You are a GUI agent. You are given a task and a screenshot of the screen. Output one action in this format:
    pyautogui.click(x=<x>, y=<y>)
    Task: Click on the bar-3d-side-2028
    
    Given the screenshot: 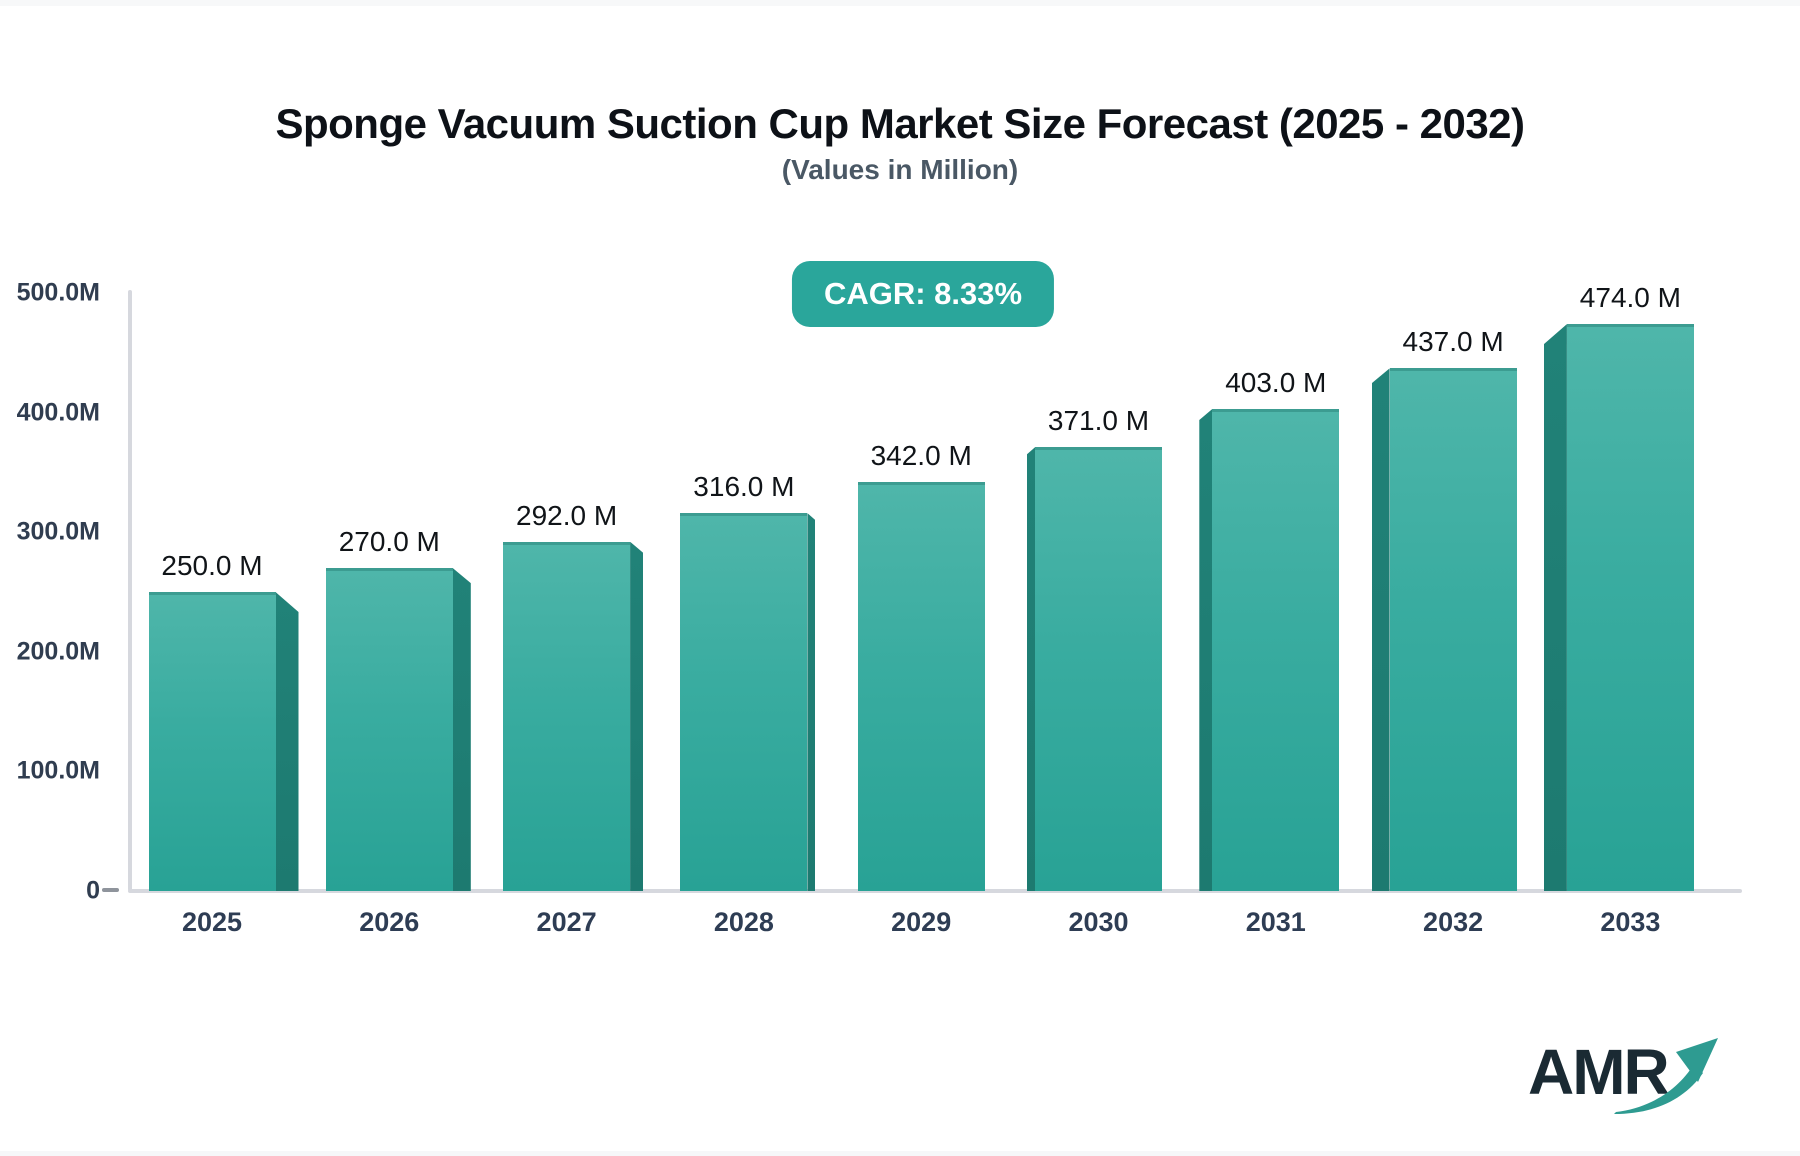 What is the action you would take?
    pyautogui.click(x=811, y=702)
    